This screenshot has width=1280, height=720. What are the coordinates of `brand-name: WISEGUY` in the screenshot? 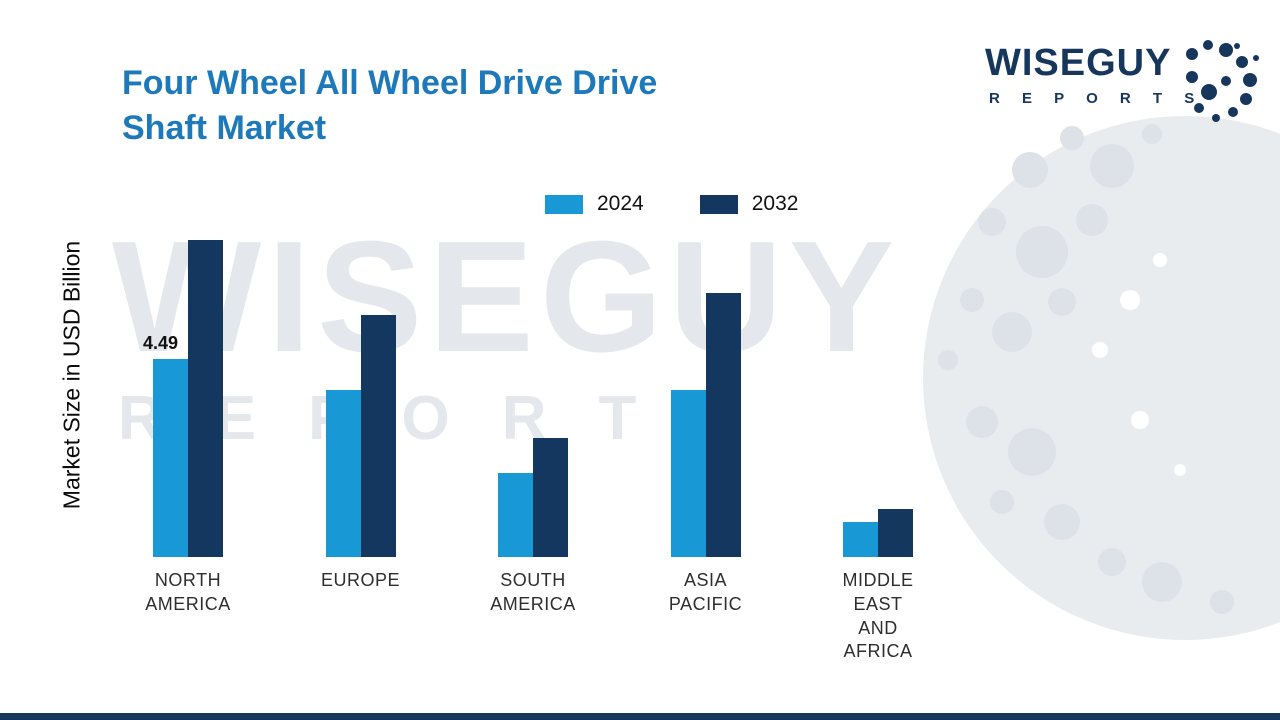 It's located at (1078, 63).